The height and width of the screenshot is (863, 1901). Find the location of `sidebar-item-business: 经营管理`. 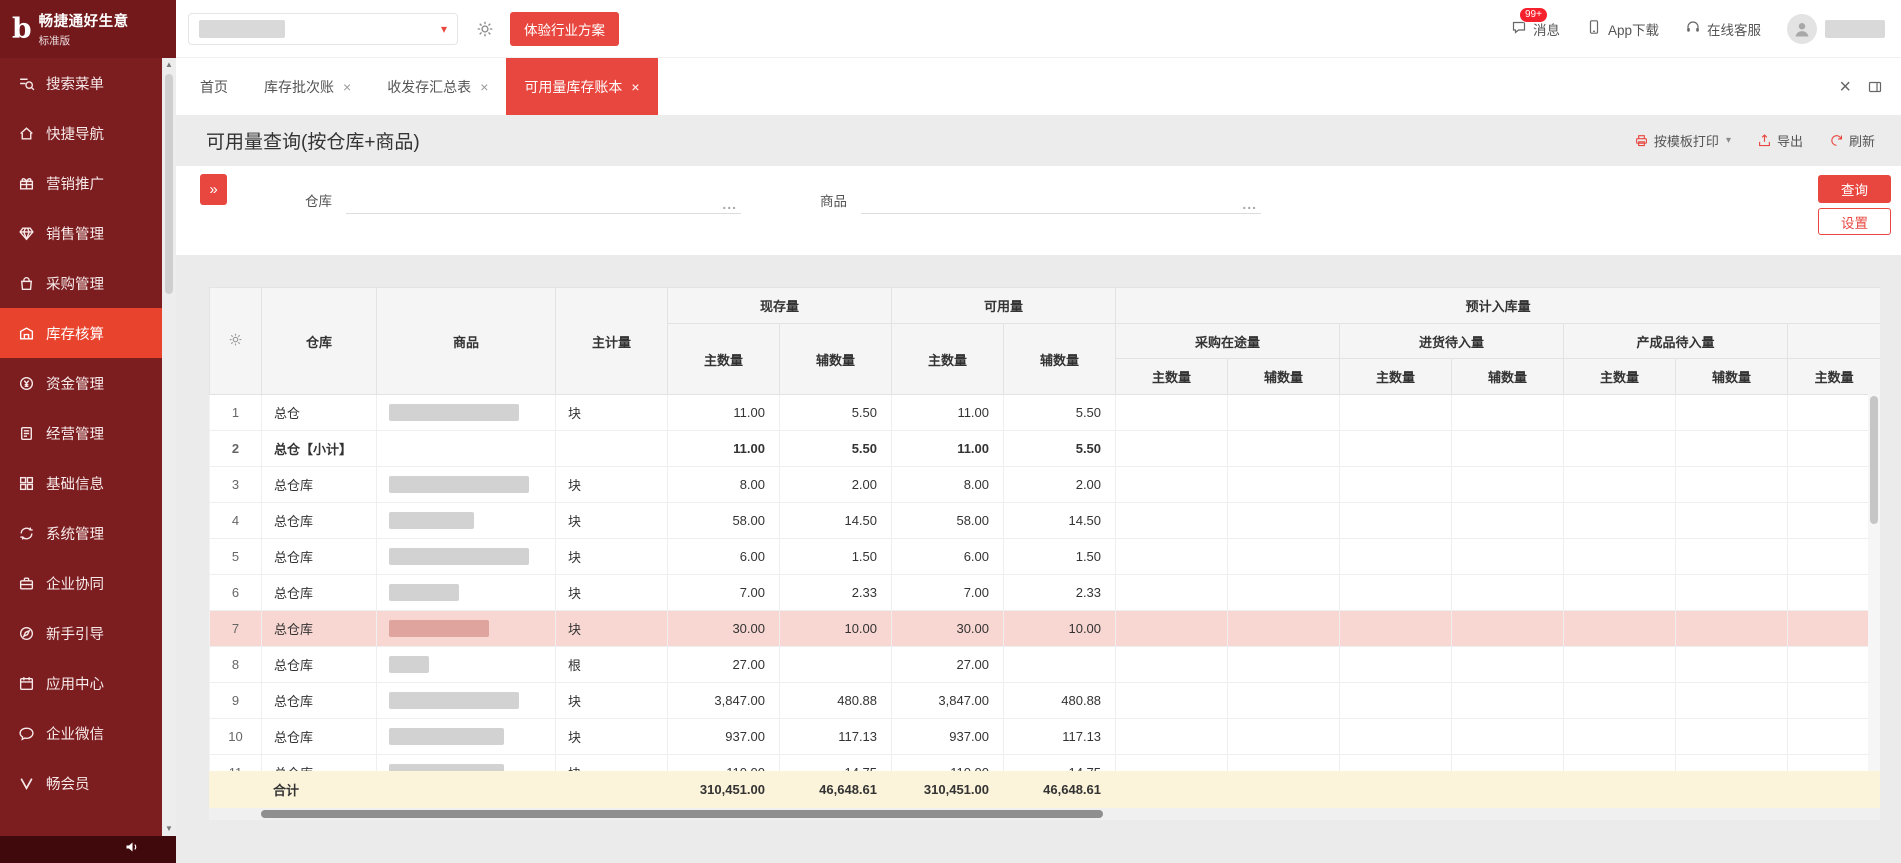

sidebar-item-business: 经营管理 is located at coordinates (81, 433).